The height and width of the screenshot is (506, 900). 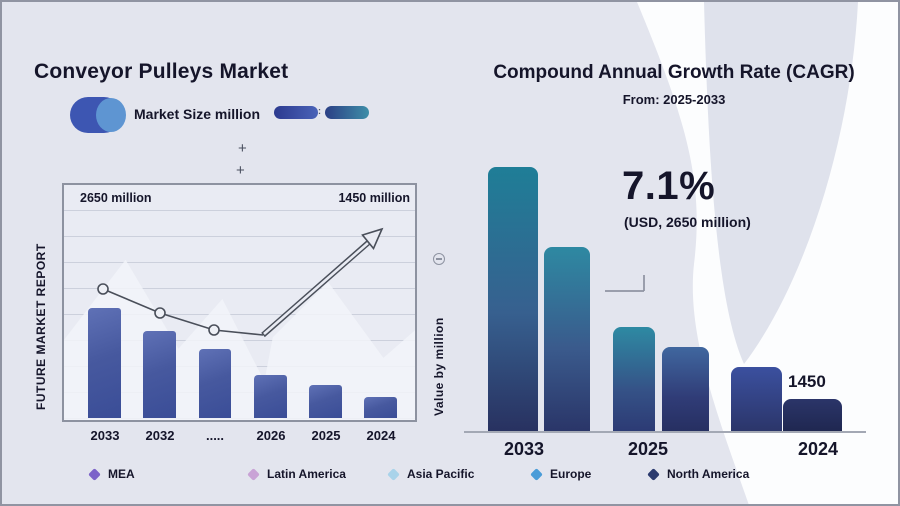 I want to click on legend-label-latin-america: Latin America, so click(x=306, y=474).